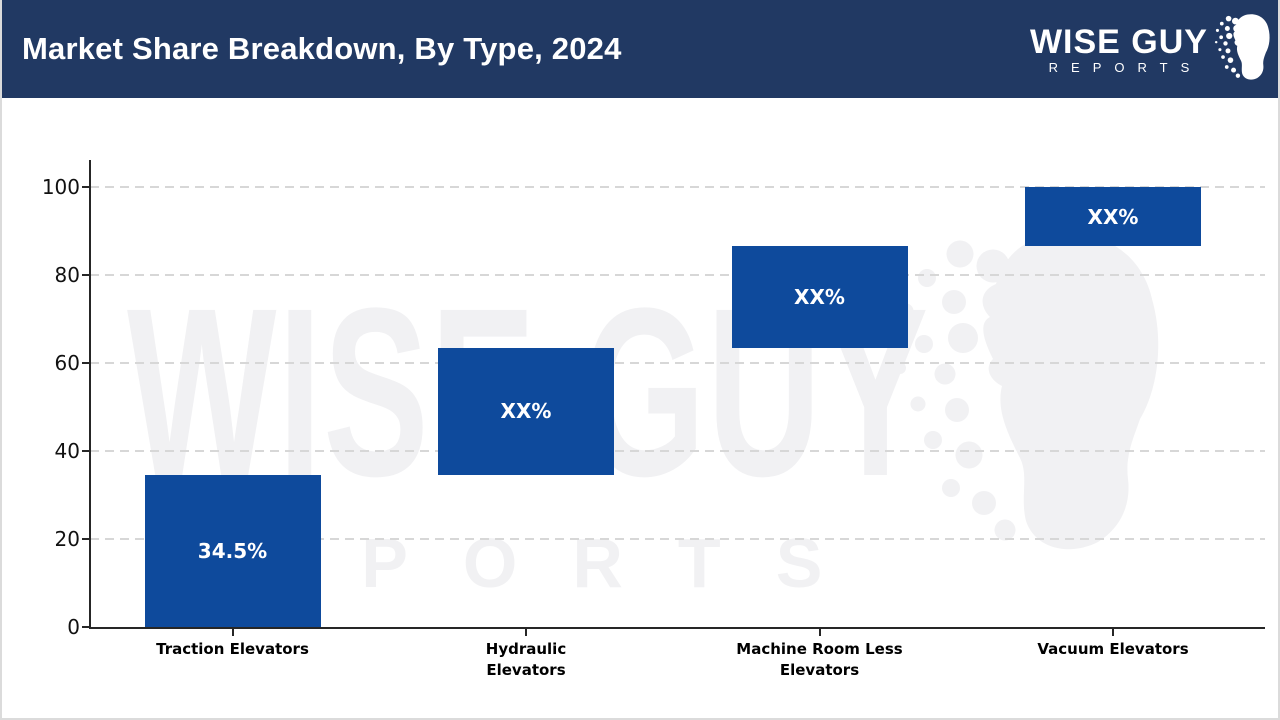 The image size is (1280, 720). I want to click on y-tick-label-40: 40, so click(67, 451).